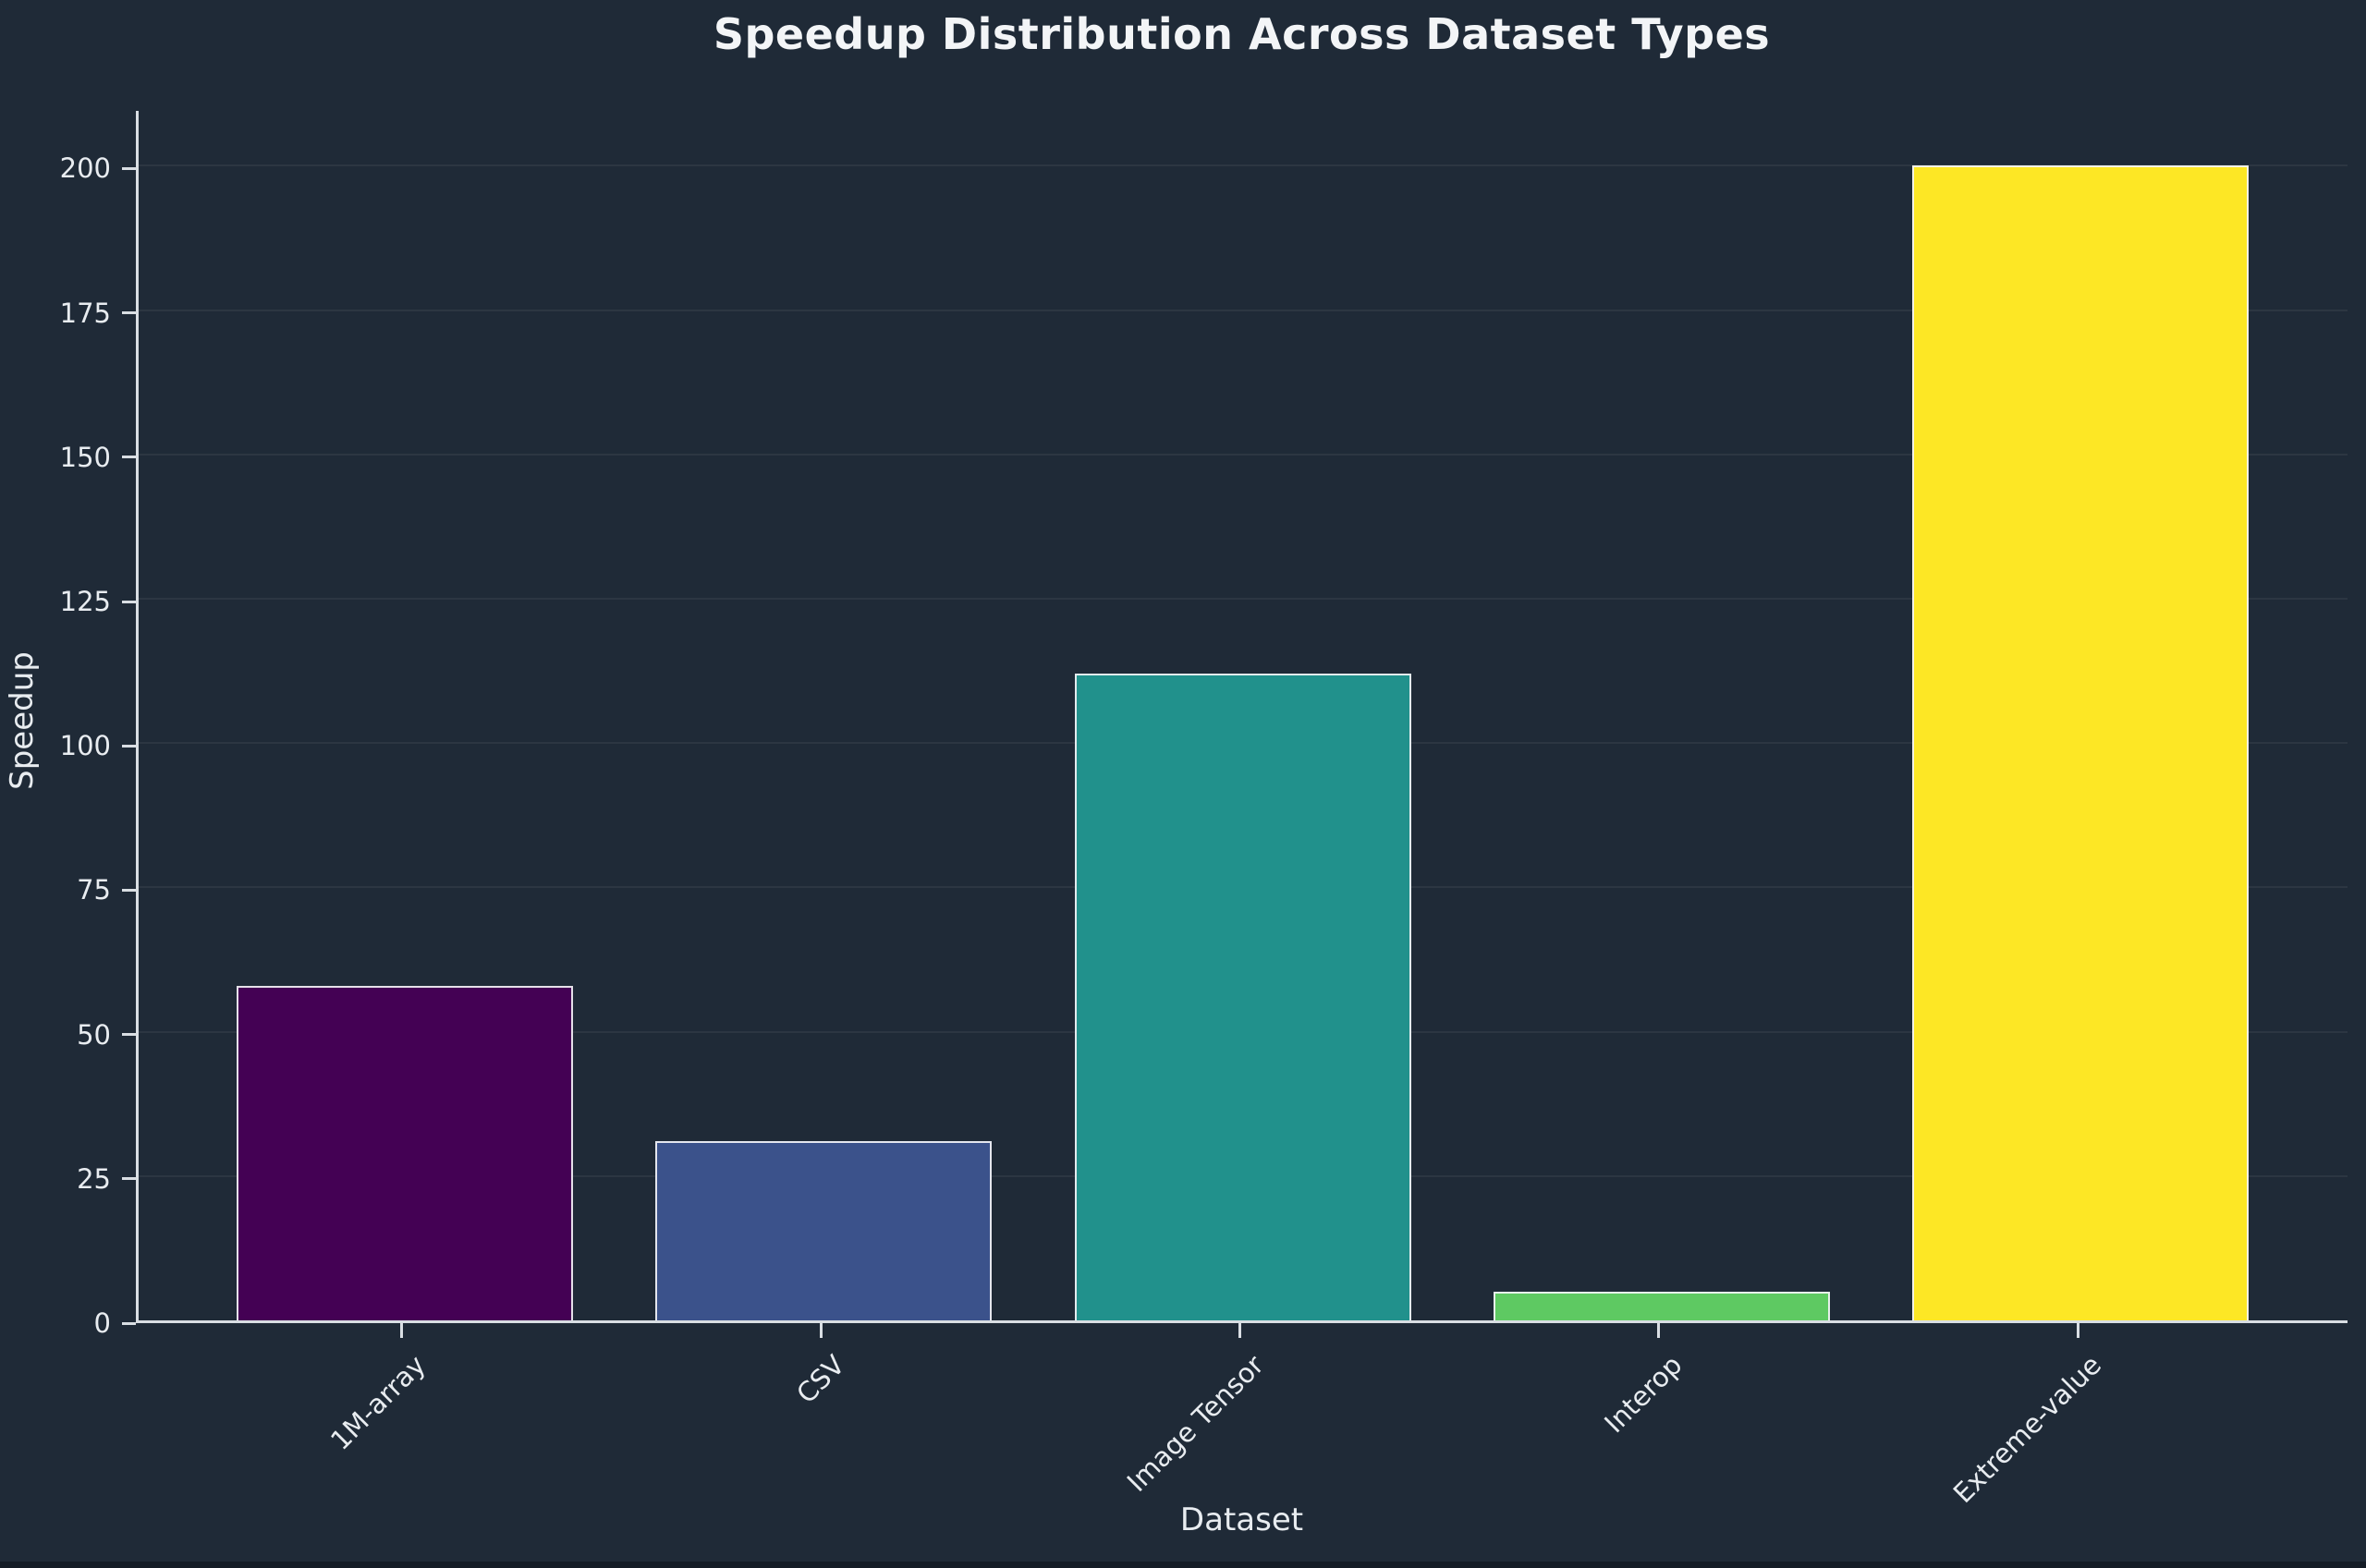  Describe the element at coordinates (2081, 742) in the screenshot. I see `bar-extreme-value` at that location.